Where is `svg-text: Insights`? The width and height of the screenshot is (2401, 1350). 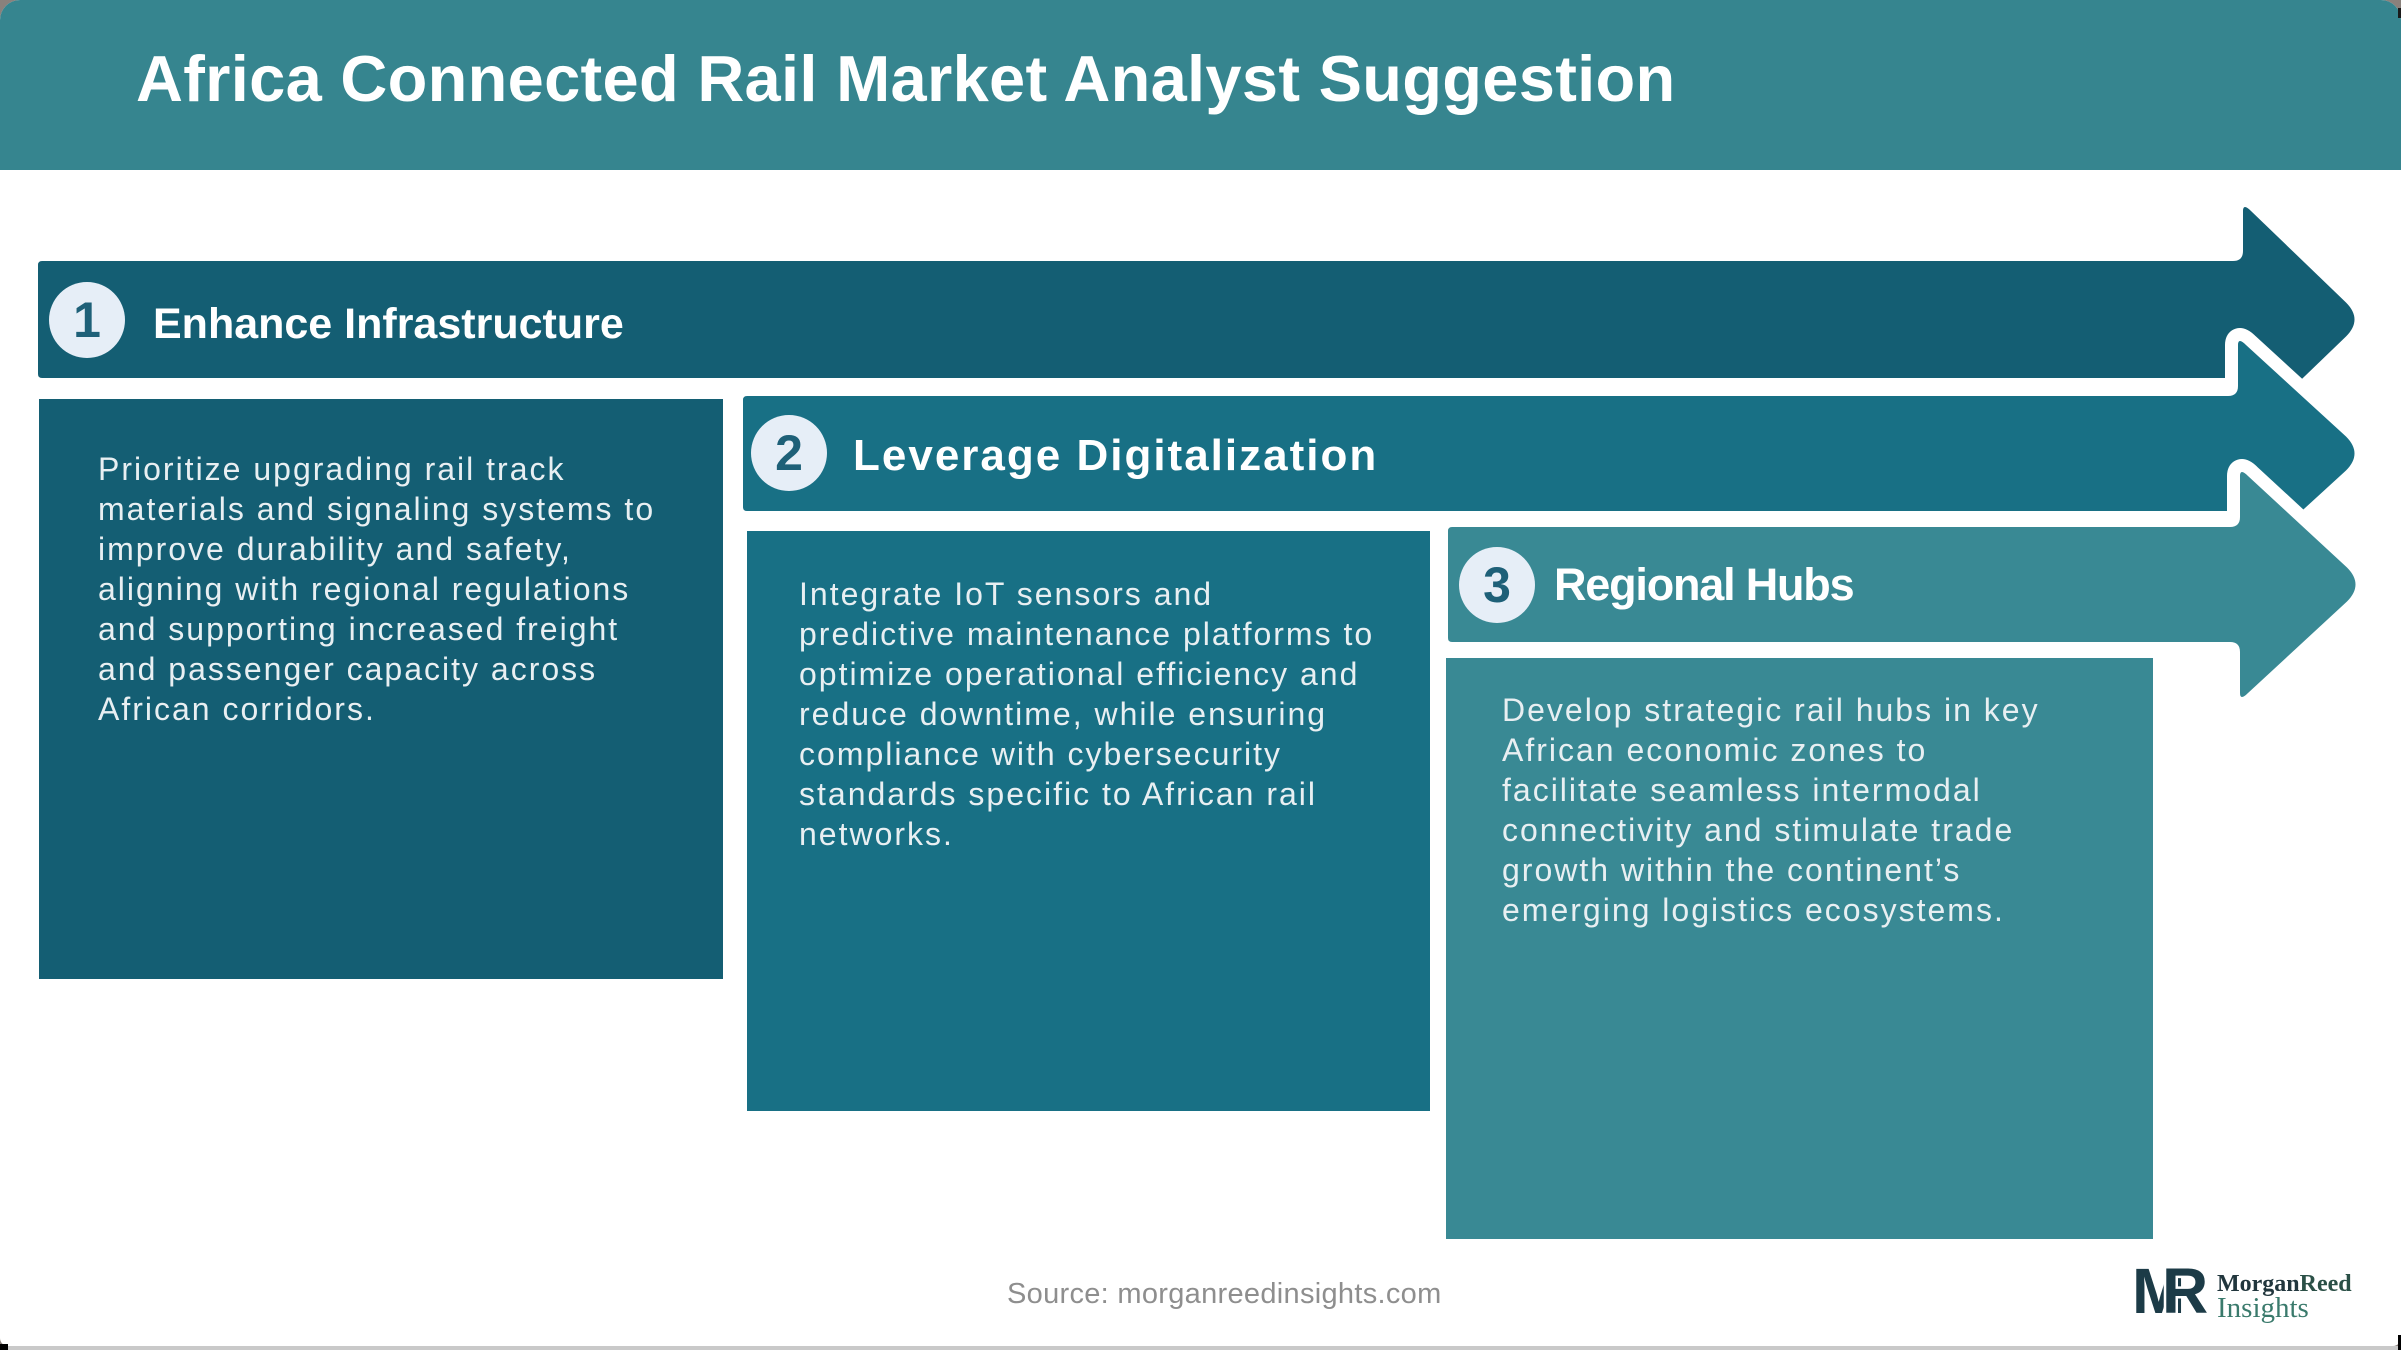 svg-text: Insights is located at coordinates (2263, 1308).